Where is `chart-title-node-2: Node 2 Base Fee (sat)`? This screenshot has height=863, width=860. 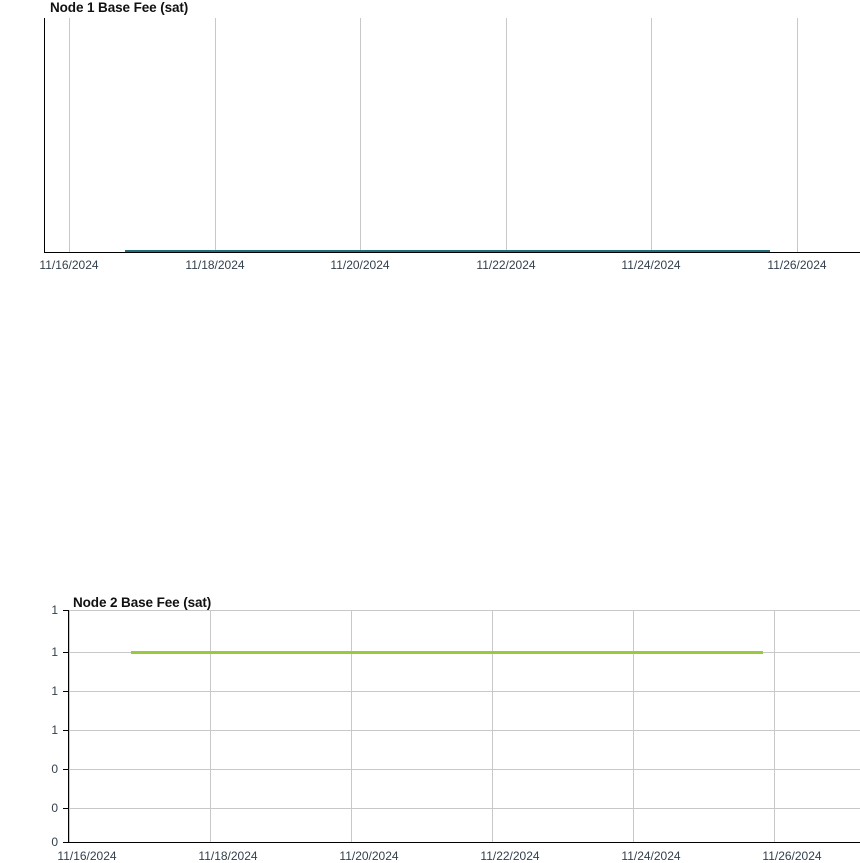 chart-title-node-2: Node 2 Base Fee (sat) is located at coordinates (142, 602).